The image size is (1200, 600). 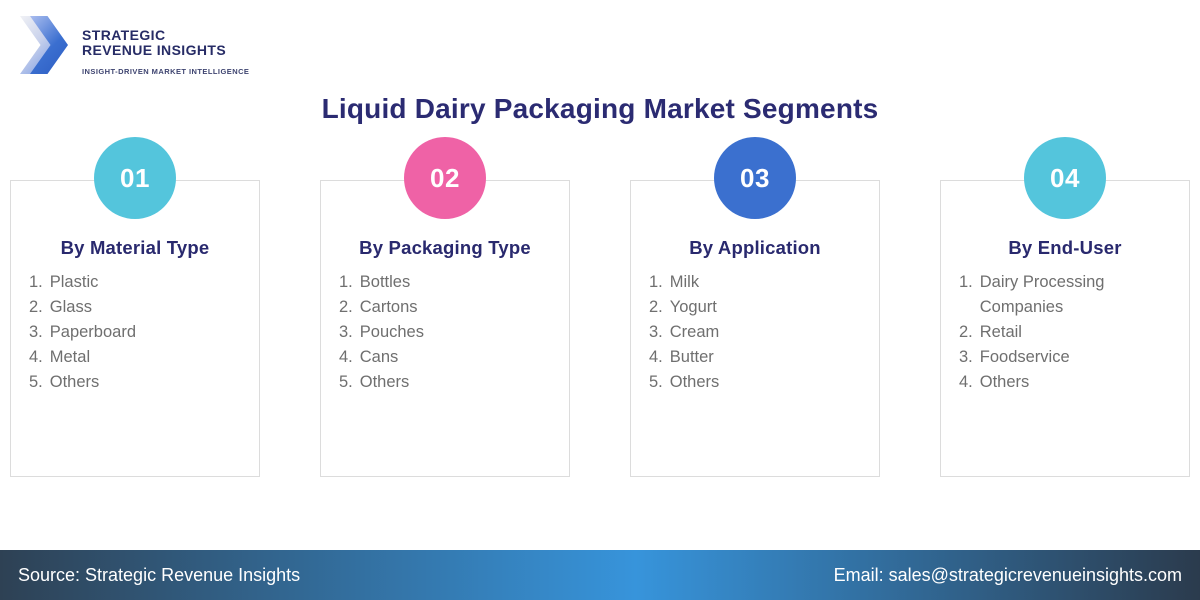 What do you see at coordinates (74, 282) in the screenshot?
I see `list-item-label: Plastic` at bounding box center [74, 282].